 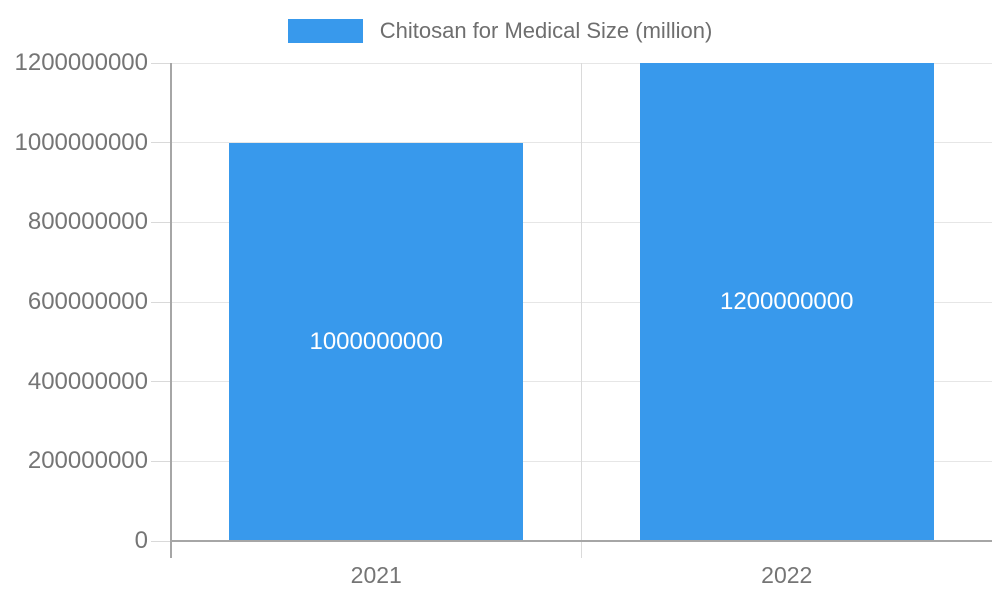 I want to click on category-separator, so click(x=581, y=310).